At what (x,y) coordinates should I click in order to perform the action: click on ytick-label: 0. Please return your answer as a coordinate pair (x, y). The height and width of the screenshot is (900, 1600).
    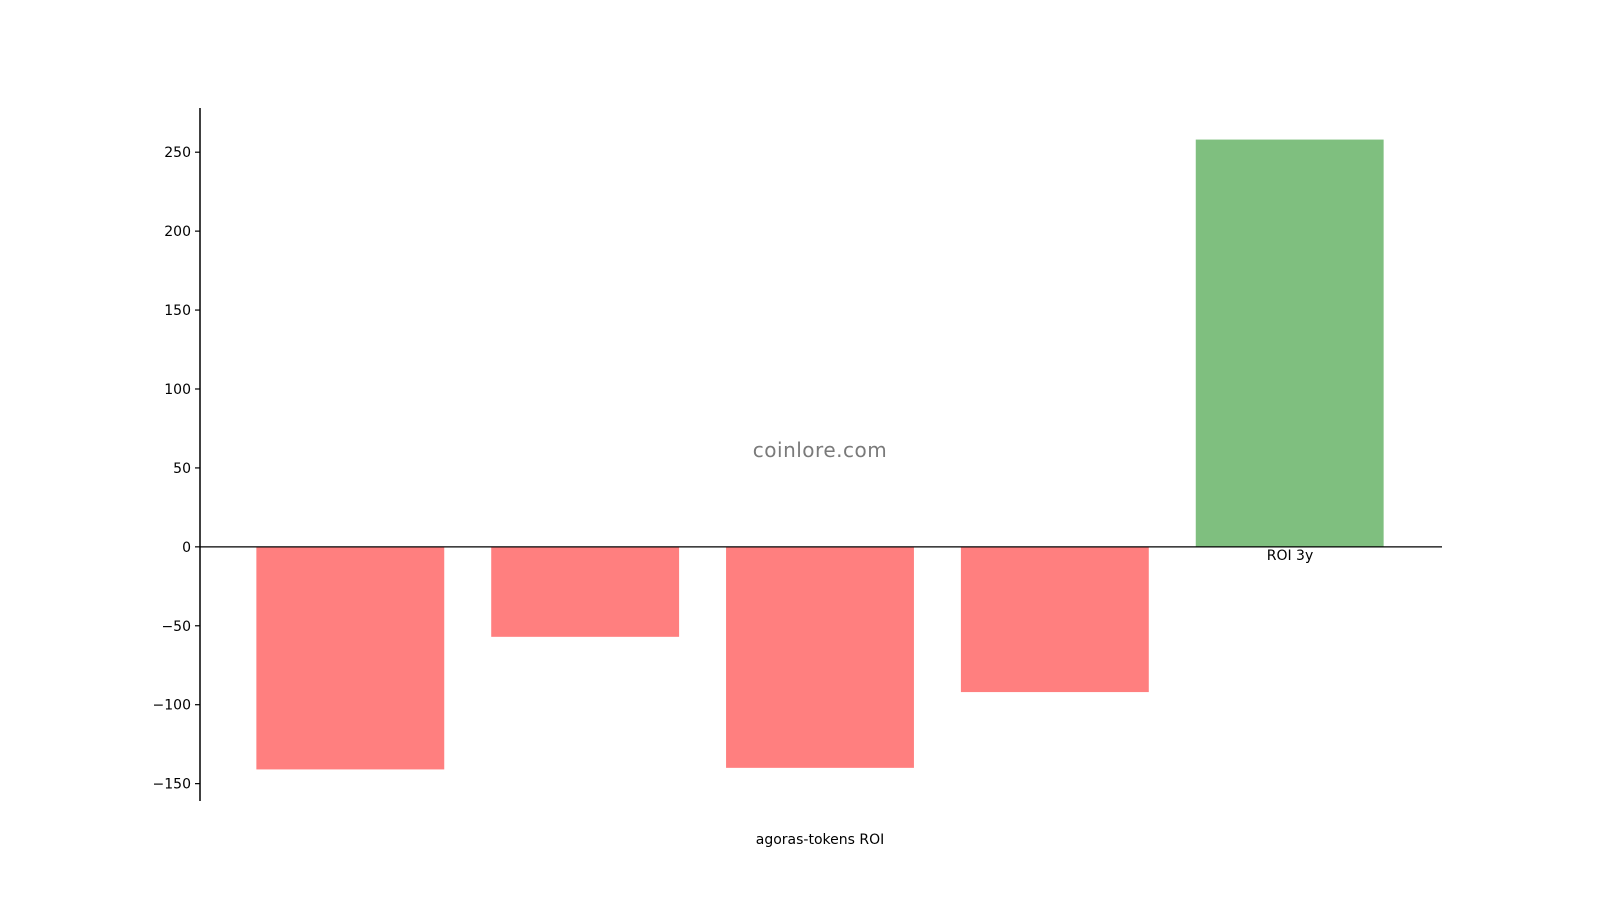
    Looking at the image, I should click on (186, 548).